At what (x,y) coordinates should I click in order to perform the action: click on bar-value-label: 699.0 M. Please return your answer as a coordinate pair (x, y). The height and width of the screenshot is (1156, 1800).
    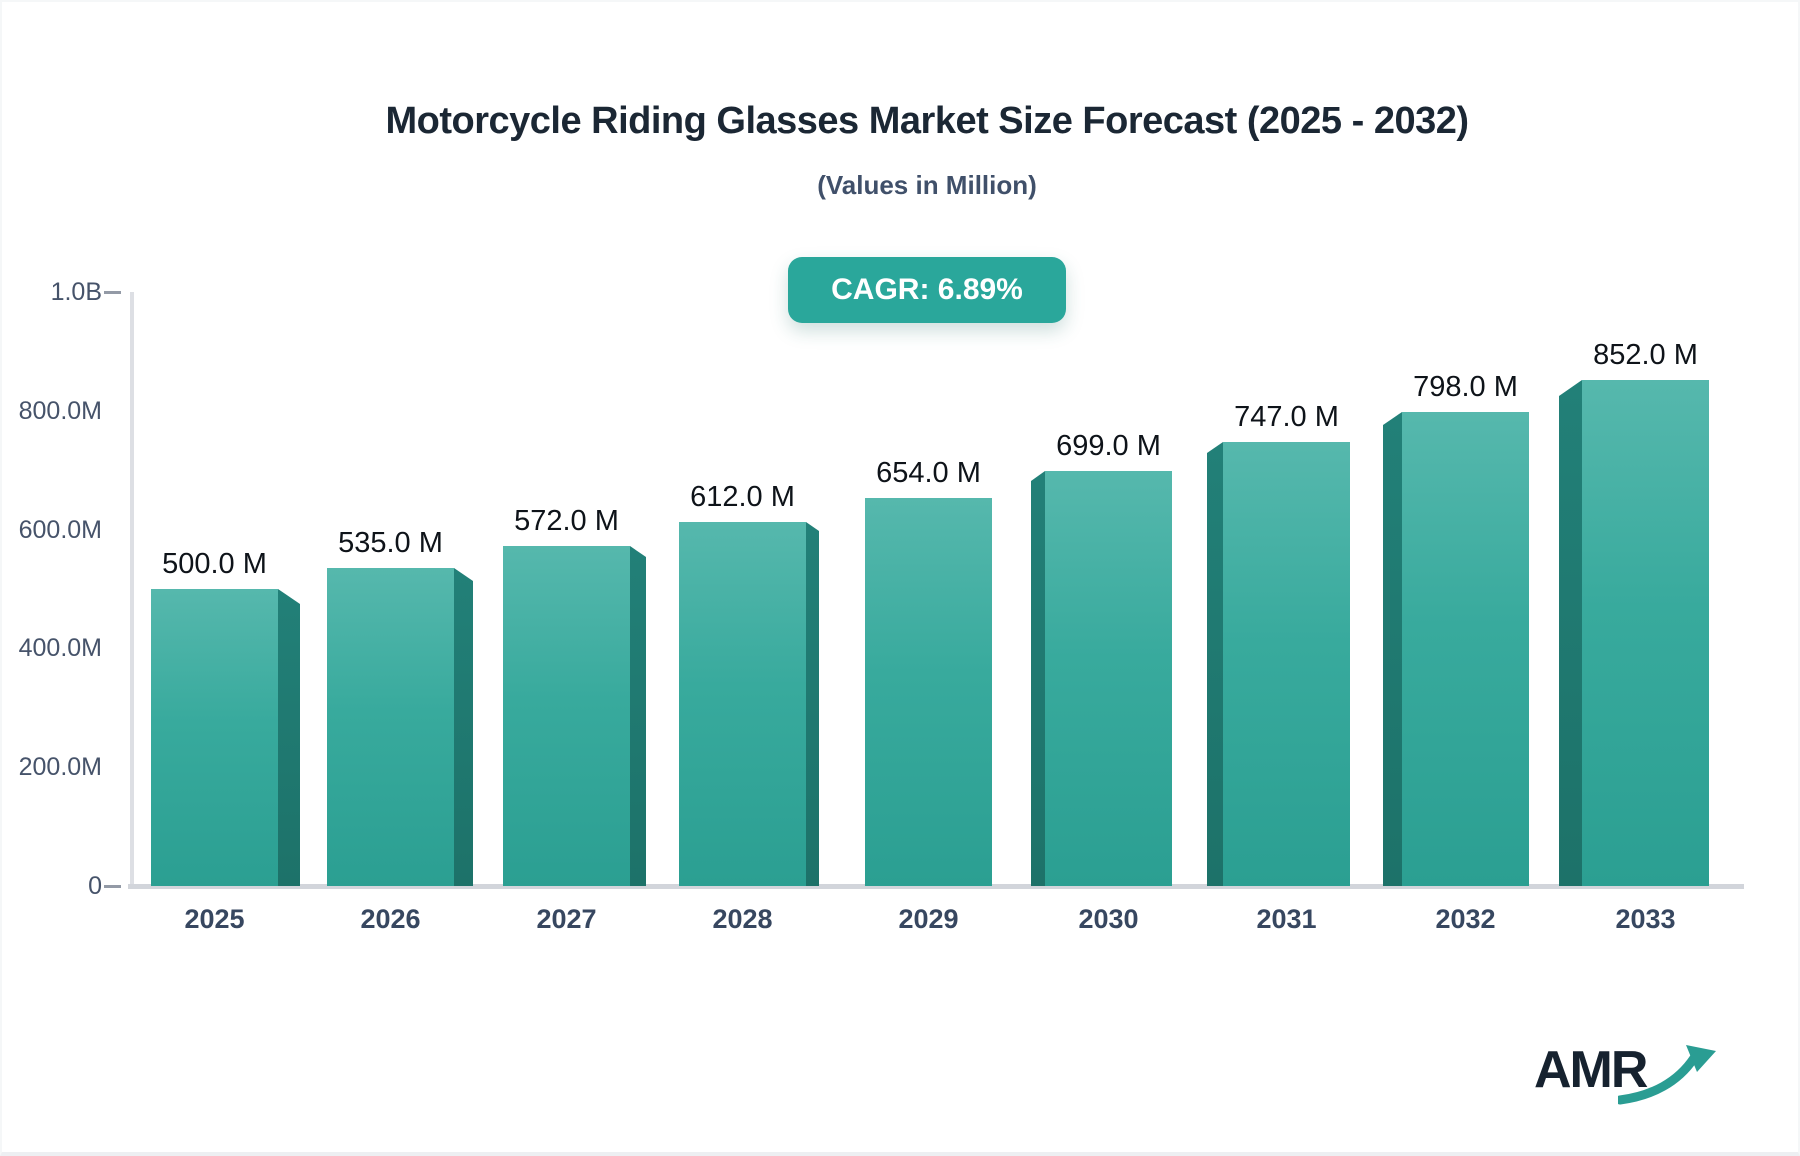
    Looking at the image, I should click on (1108, 446).